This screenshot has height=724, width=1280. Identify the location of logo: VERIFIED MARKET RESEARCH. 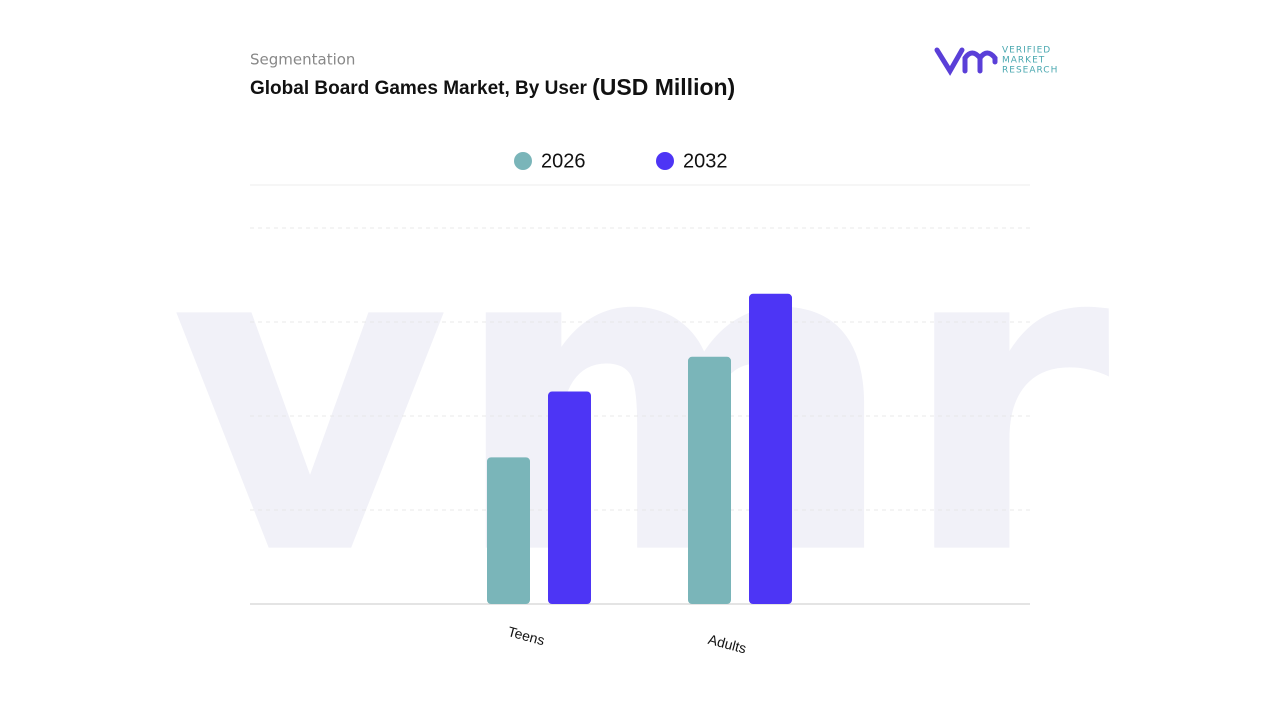
(996, 61).